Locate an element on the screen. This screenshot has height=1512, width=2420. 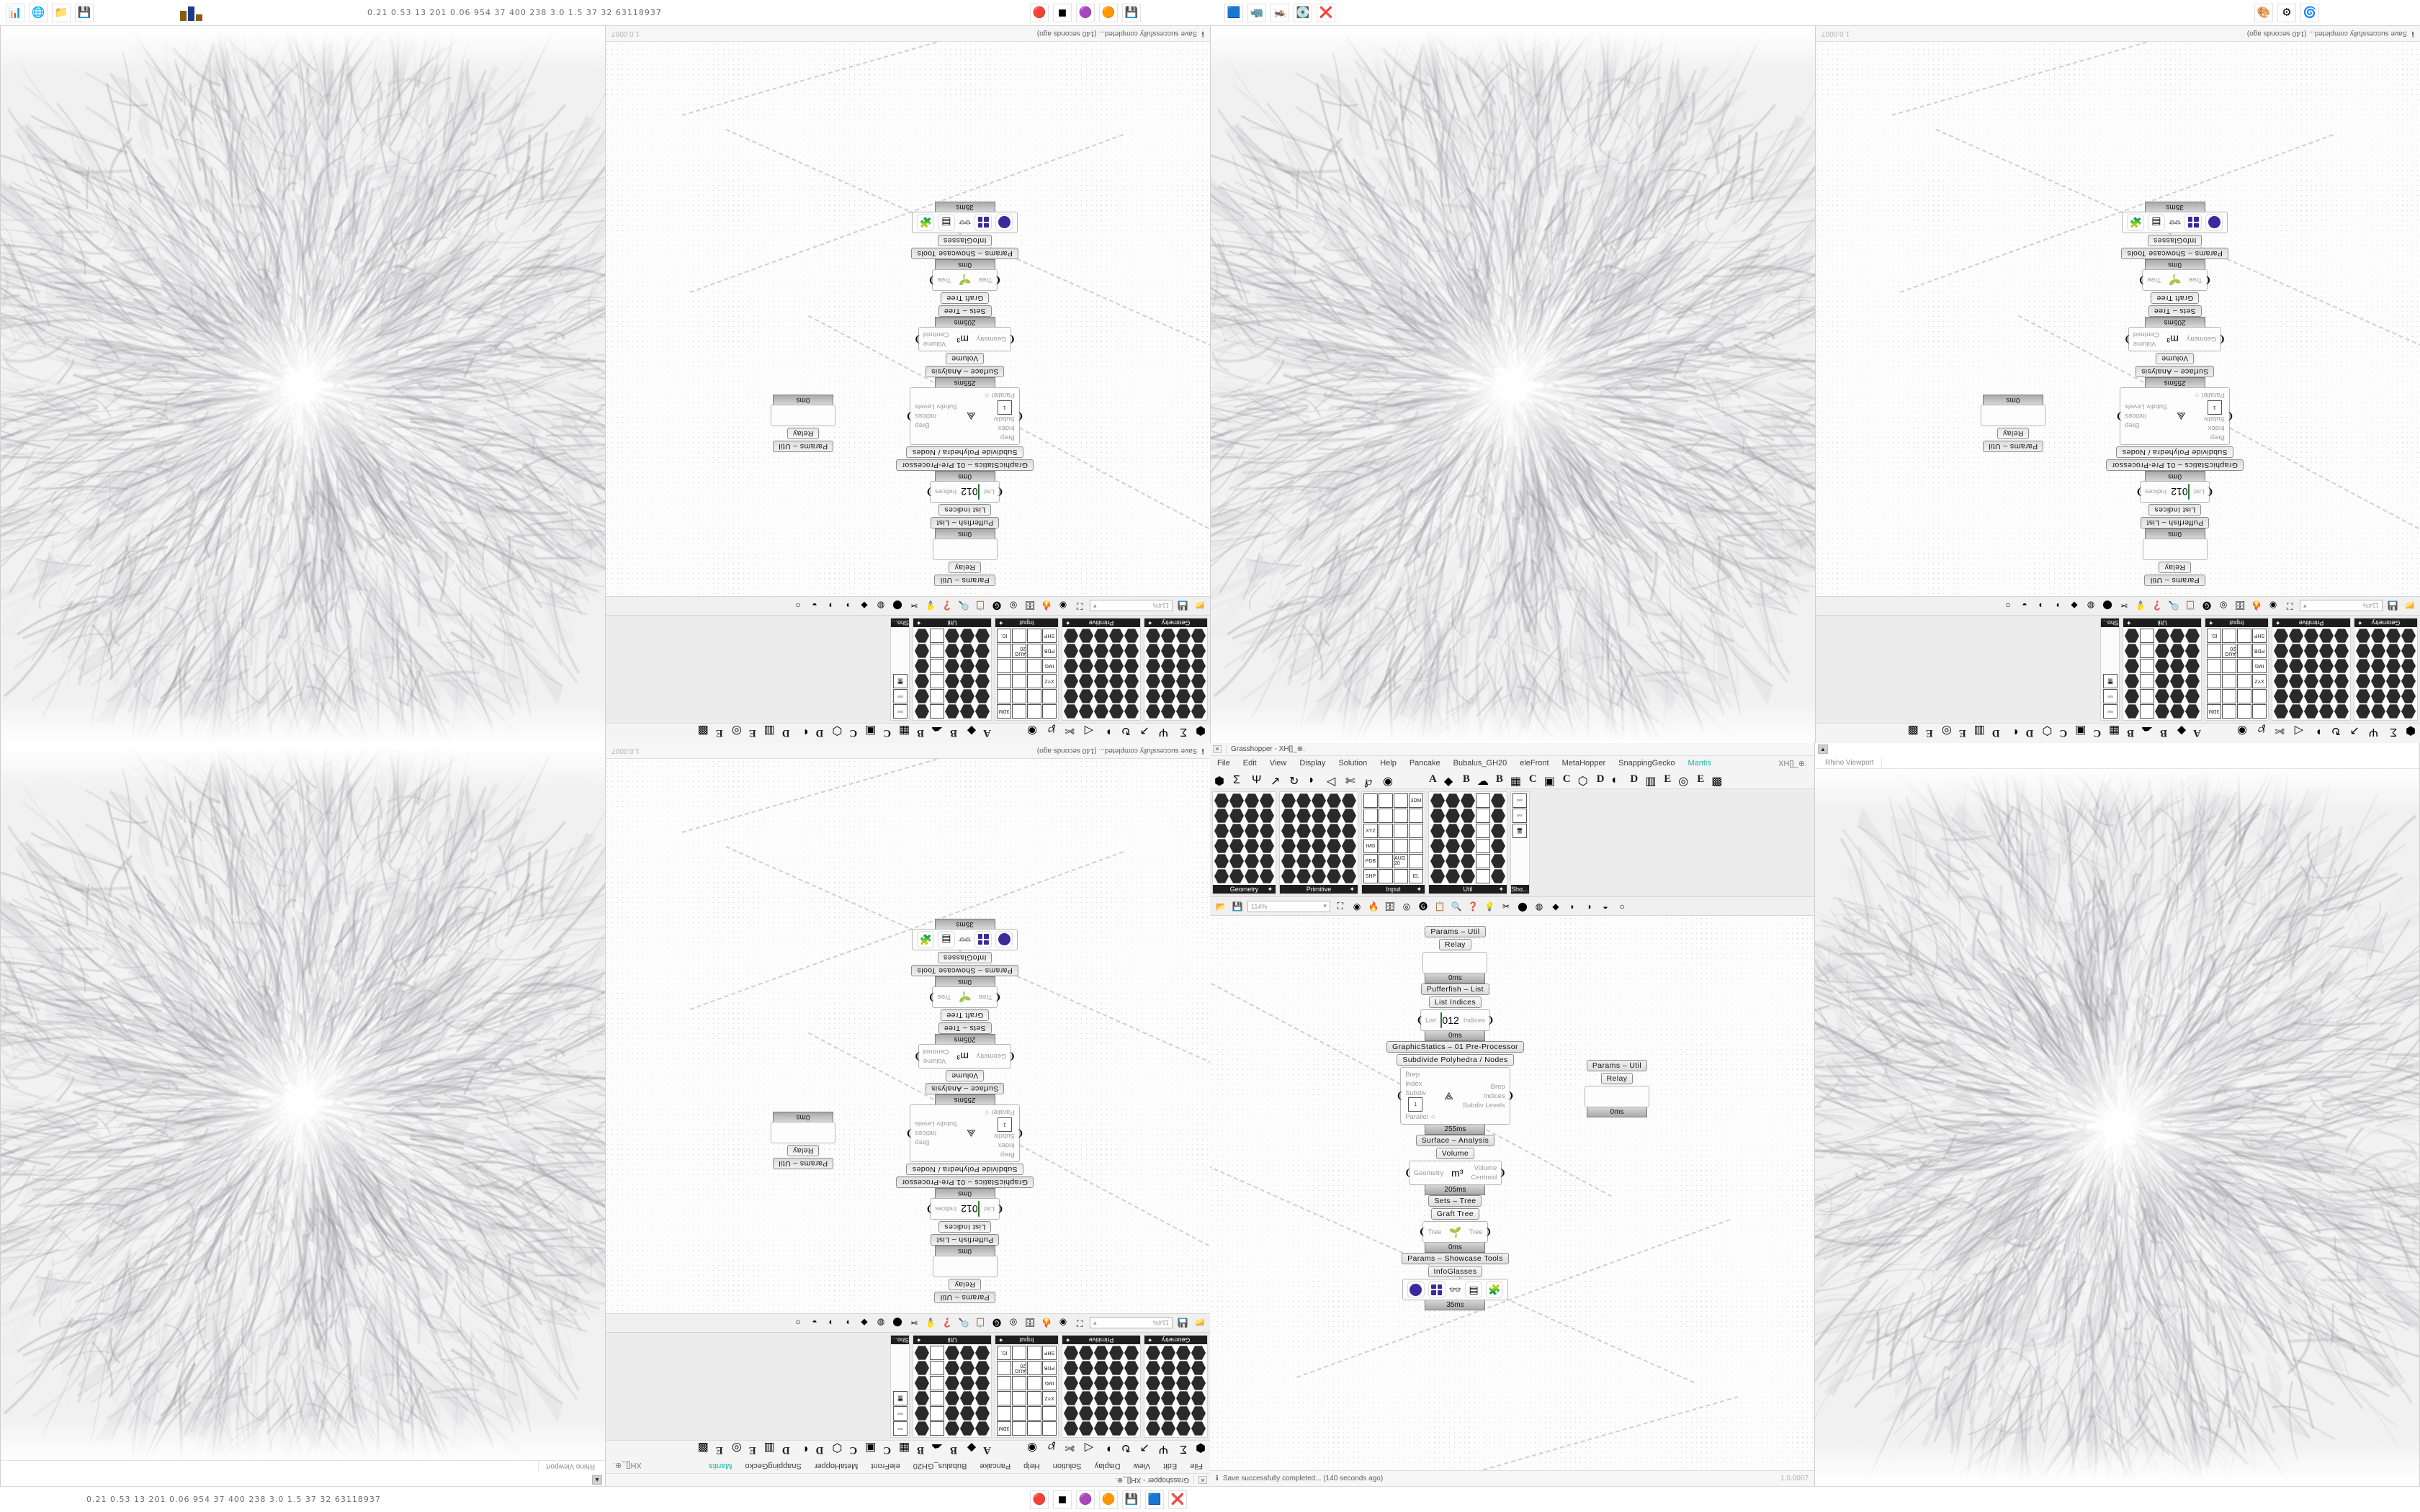
component-icon: AUG 20 is located at coordinates (1019, 1368).